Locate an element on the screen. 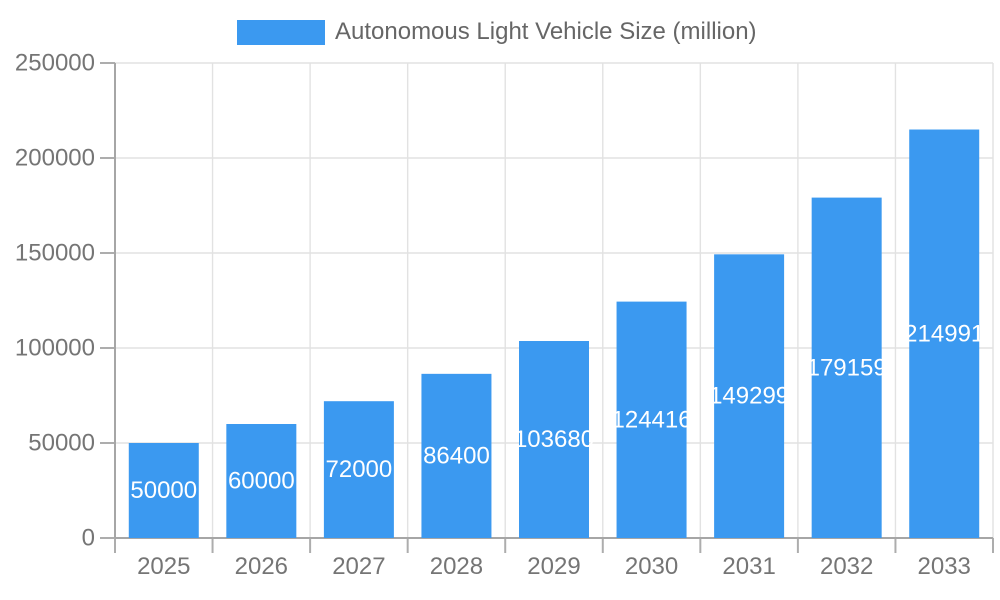 The image size is (1000, 600). bar-2029 is located at coordinates (554, 439).